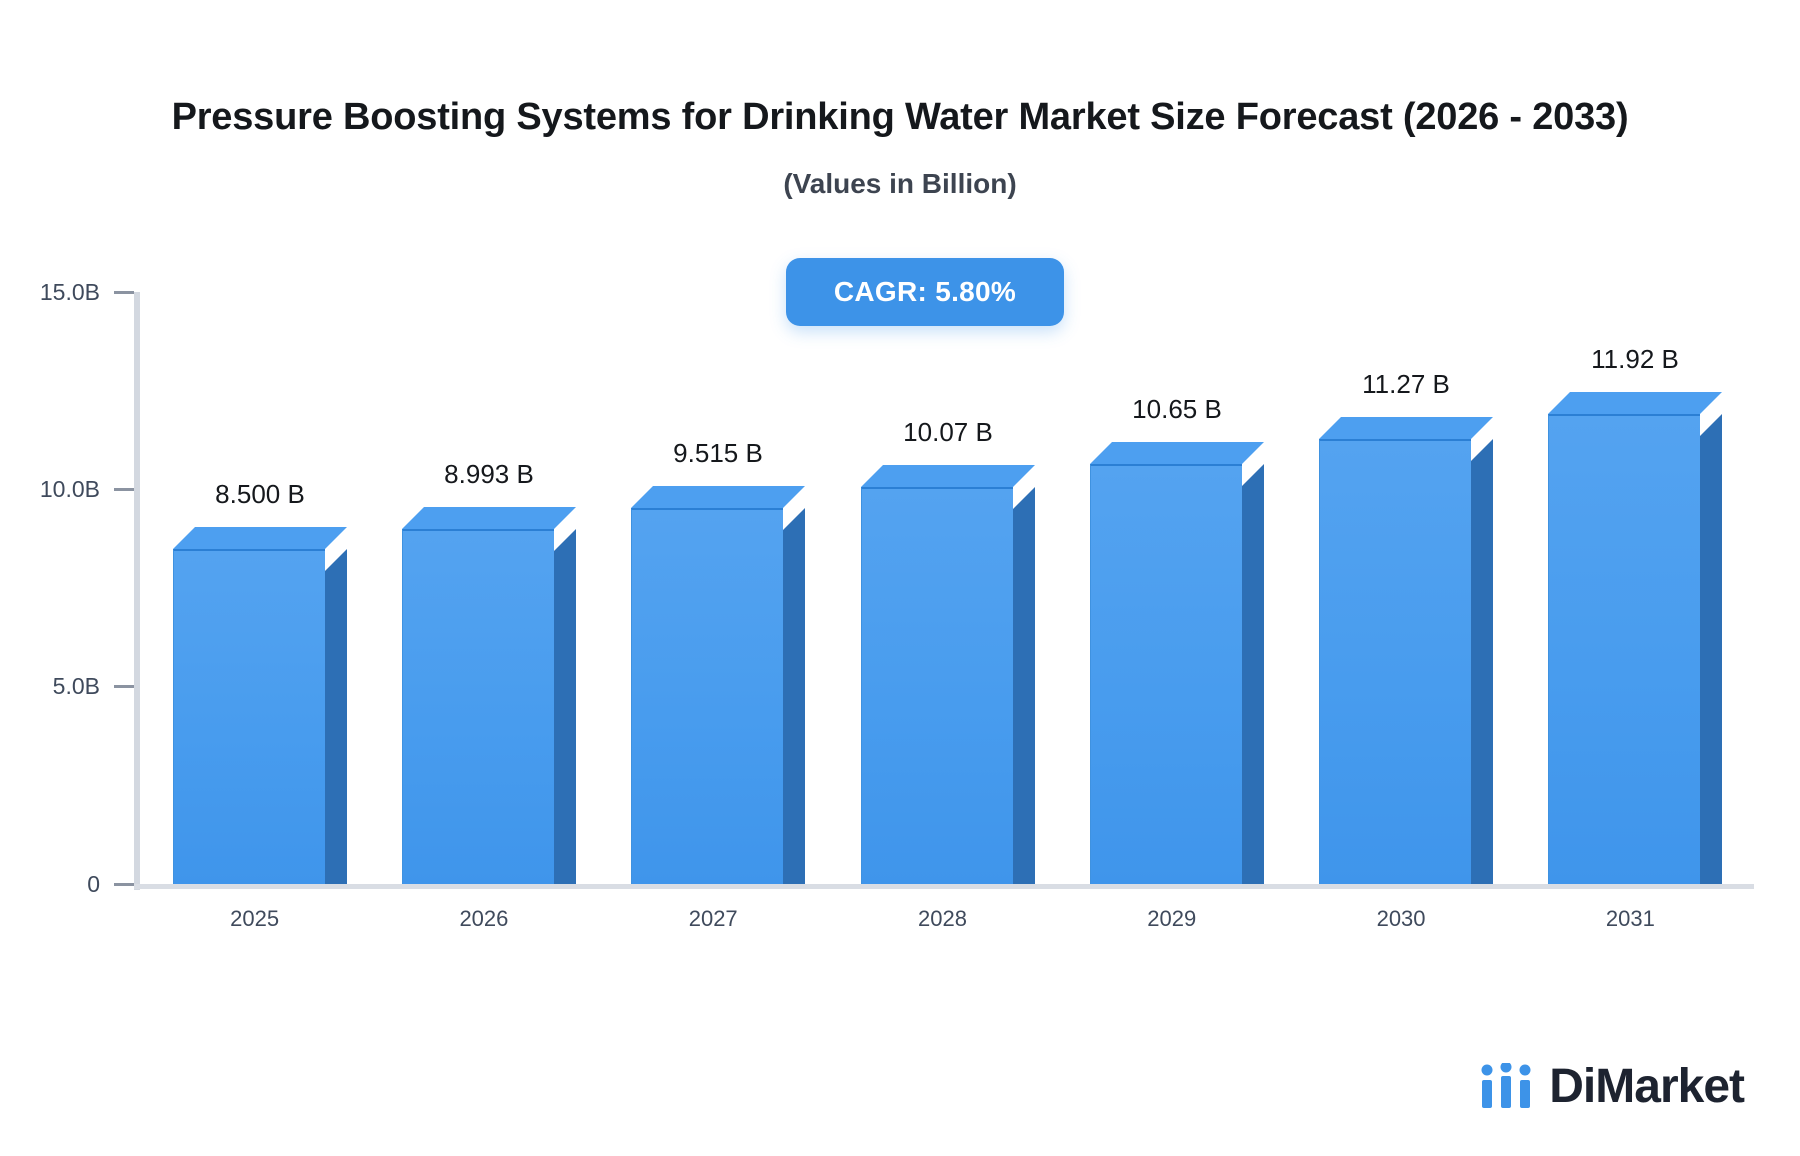  I want to click on y-axis-tick: 5.0B, so click(67, 687).